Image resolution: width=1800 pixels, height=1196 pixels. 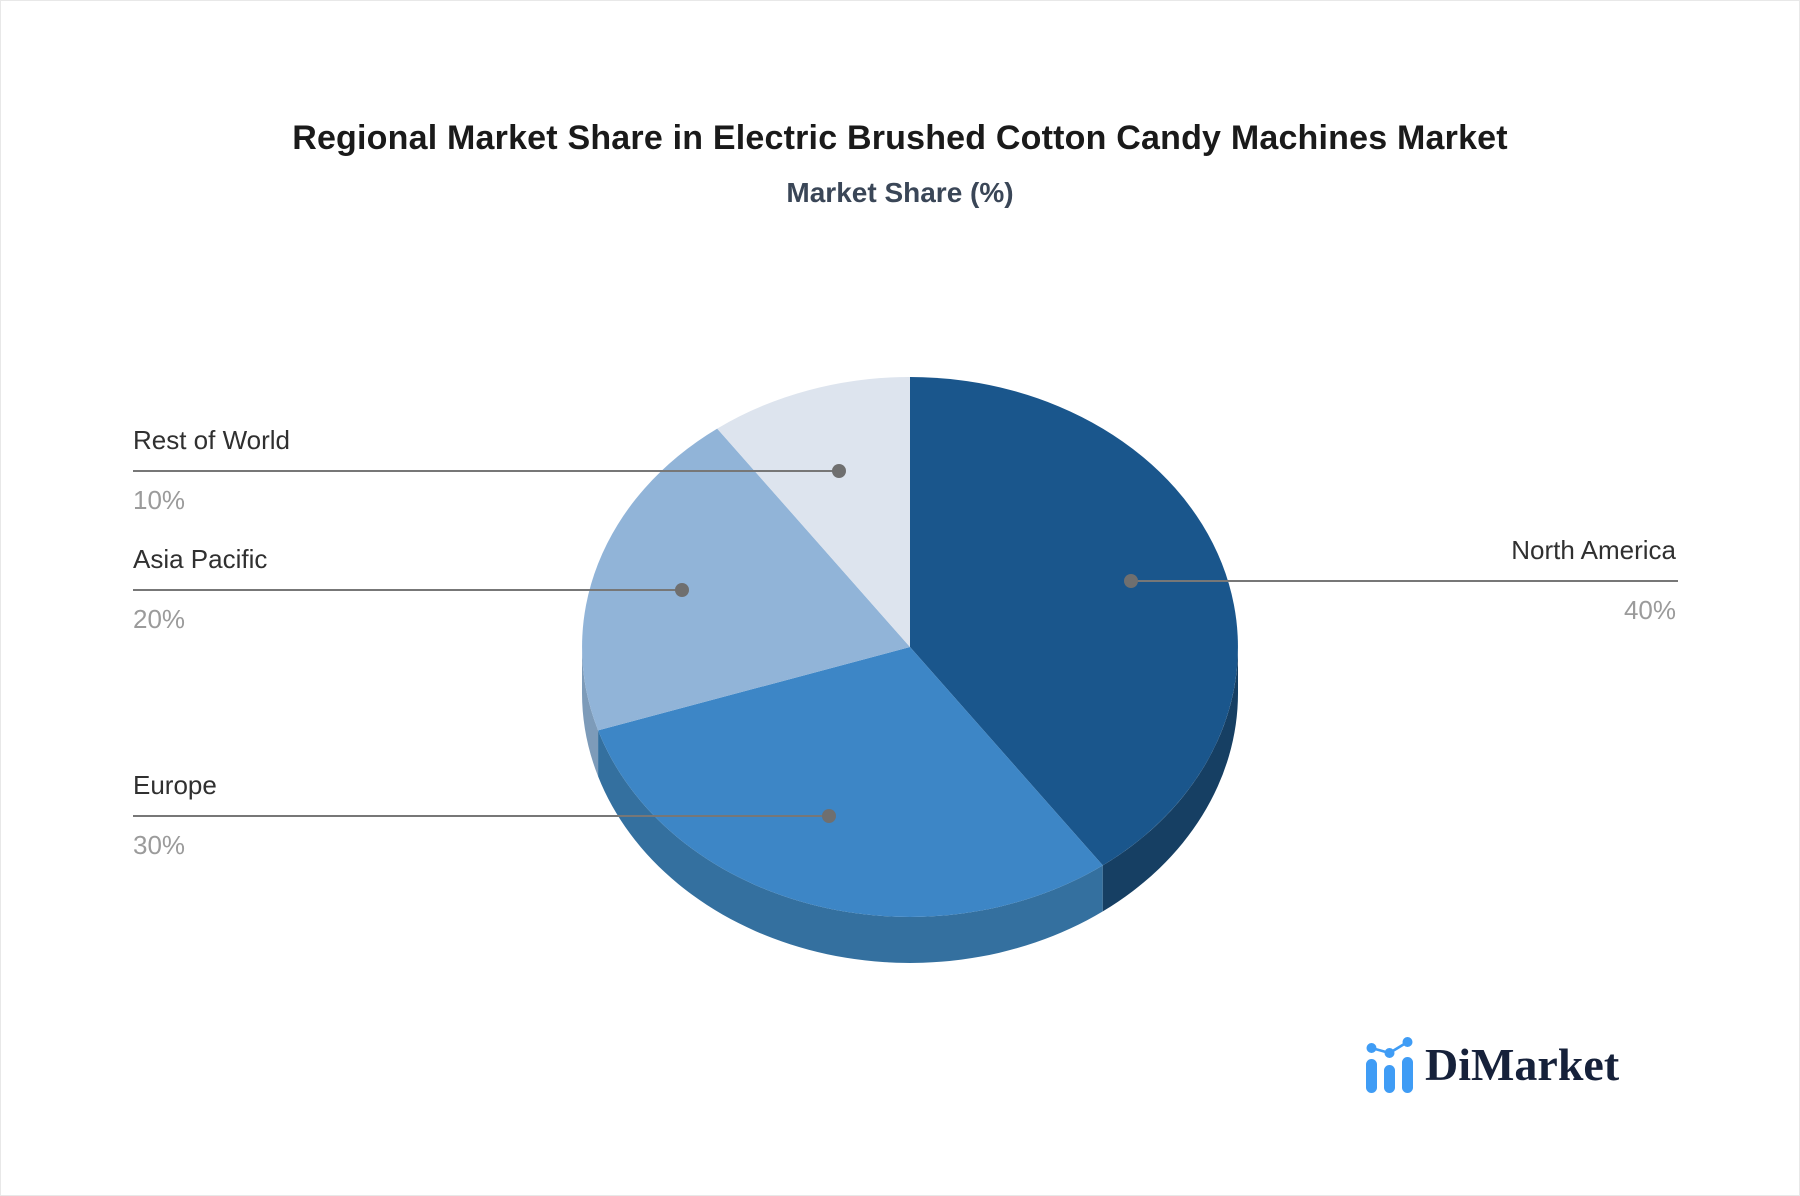 I want to click on bar-line-chart-icon, so click(x=1389, y=1065).